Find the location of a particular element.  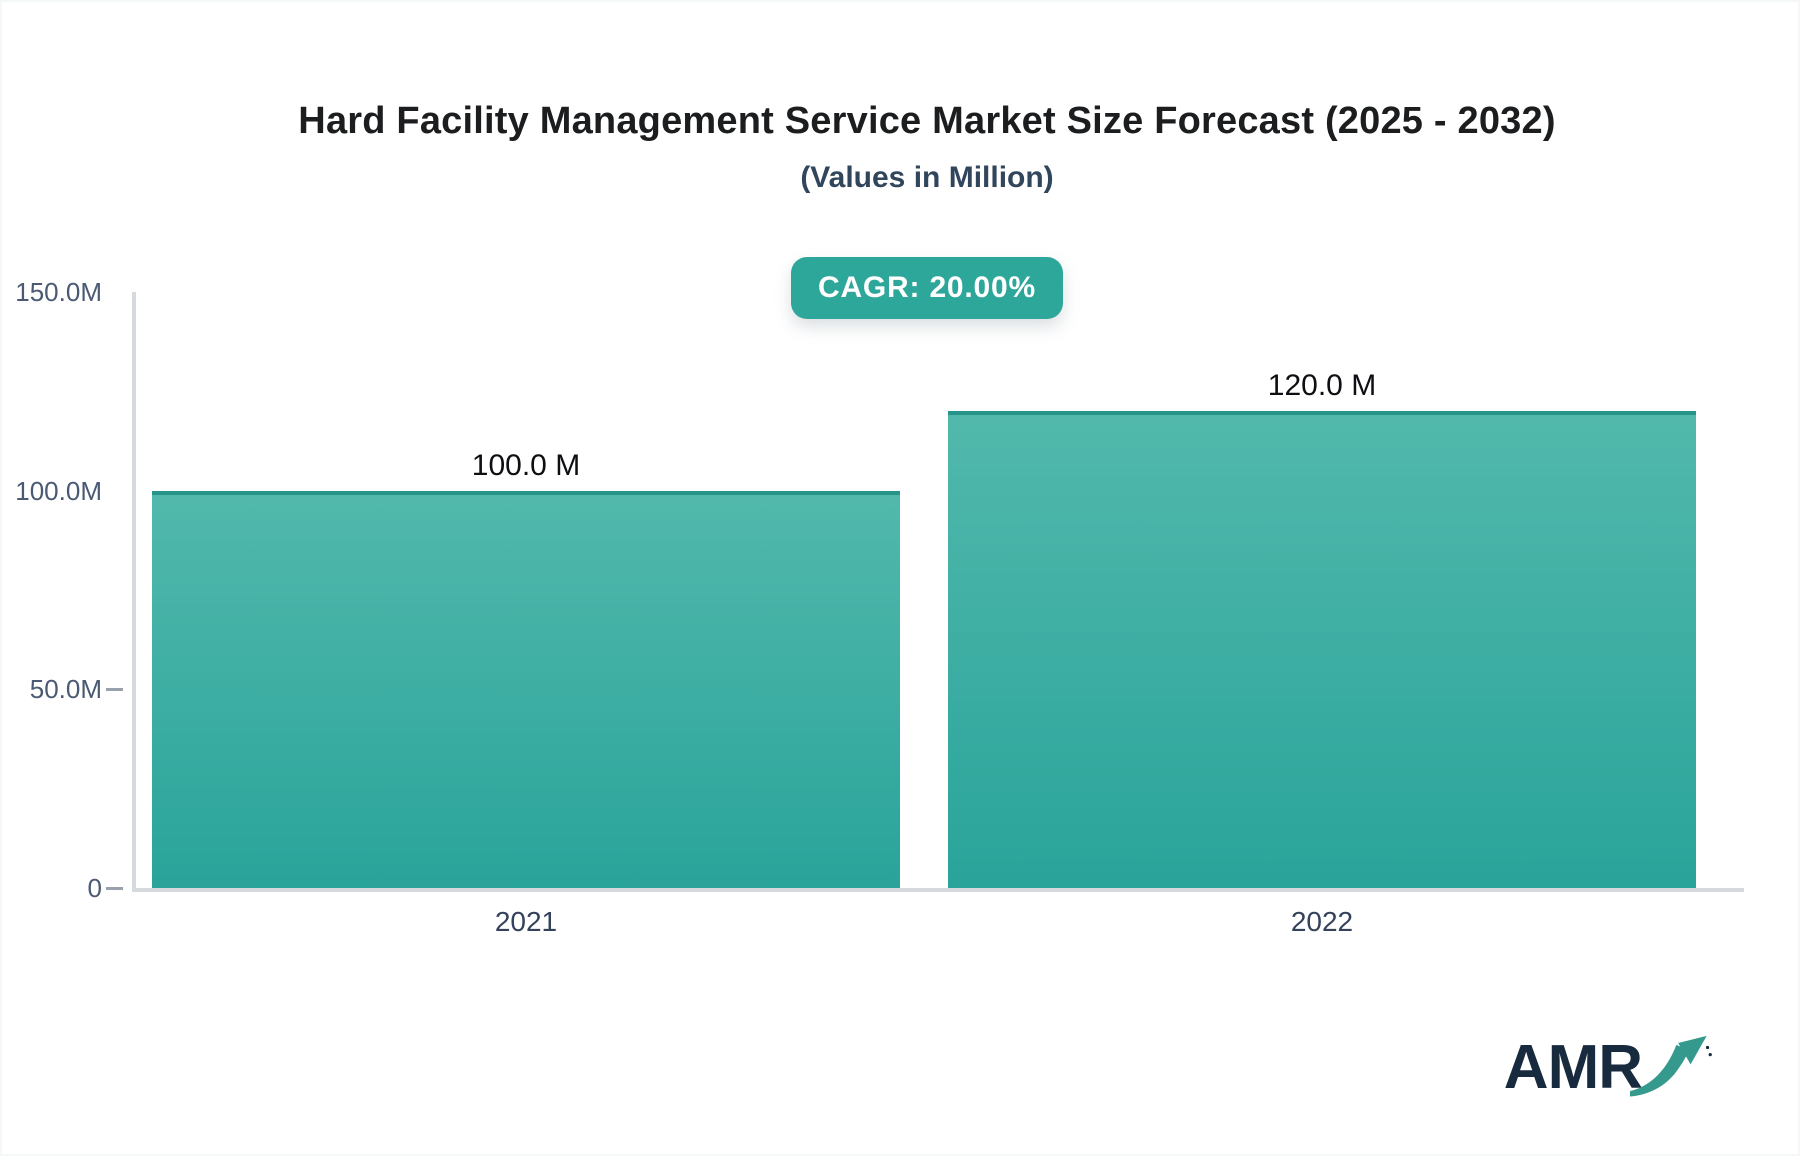

y-axis-tick-label: 50.0M is located at coordinates (65, 689).